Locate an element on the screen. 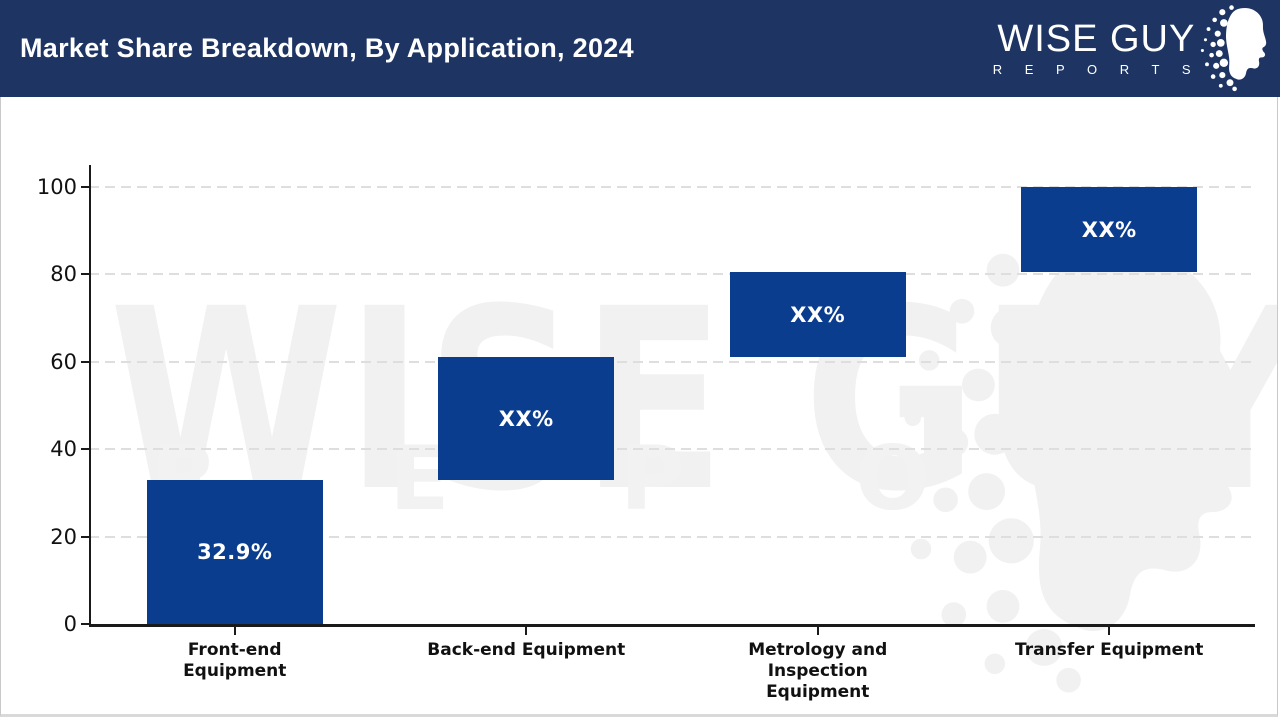  category-label: Transfer Equipment is located at coordinates (1109, 650).